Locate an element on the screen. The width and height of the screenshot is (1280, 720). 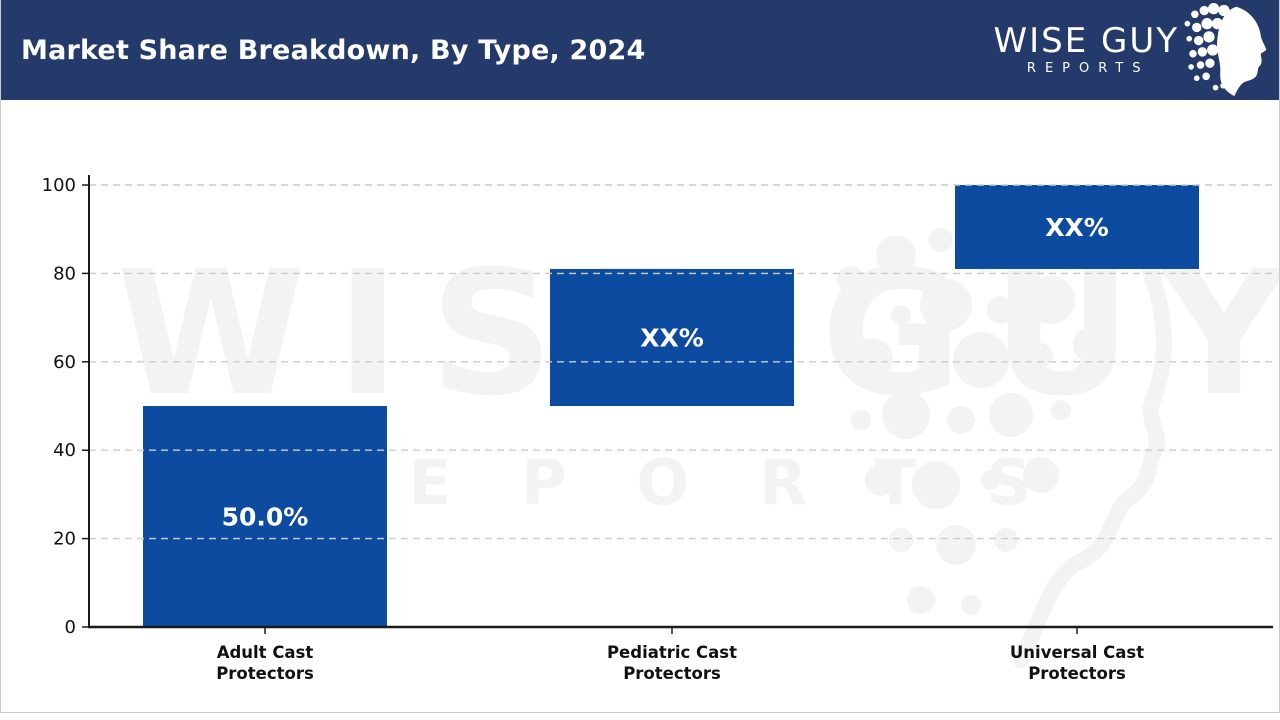
bar-label-1: XX% is located at coordinates (672, 337).